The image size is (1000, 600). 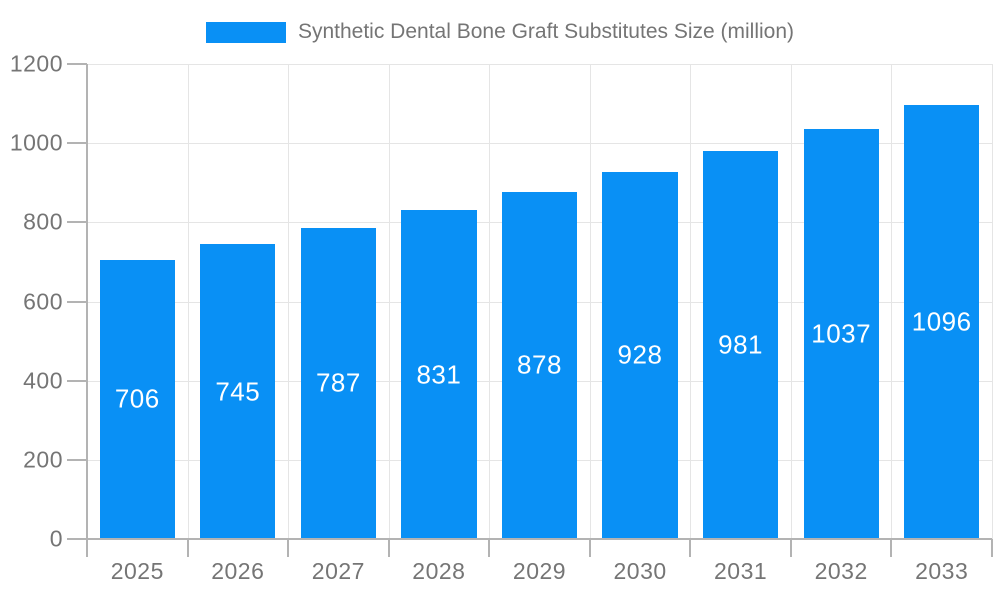 What do you see at coordinates (43, 380) in the screenshot?
I see `y-axis-label: 400` at bounding box center [43, 380].